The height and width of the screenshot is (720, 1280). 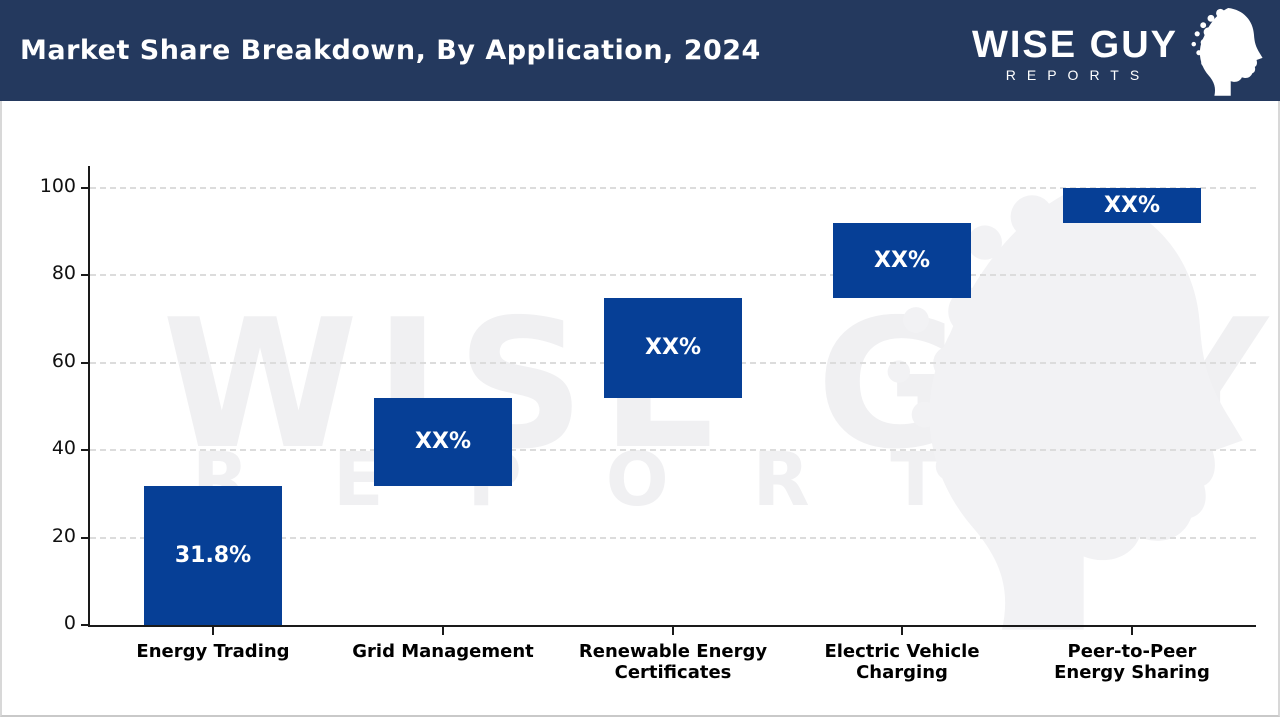 I want to click on y-tick-label-20: 20, so click(x=63, y=535).